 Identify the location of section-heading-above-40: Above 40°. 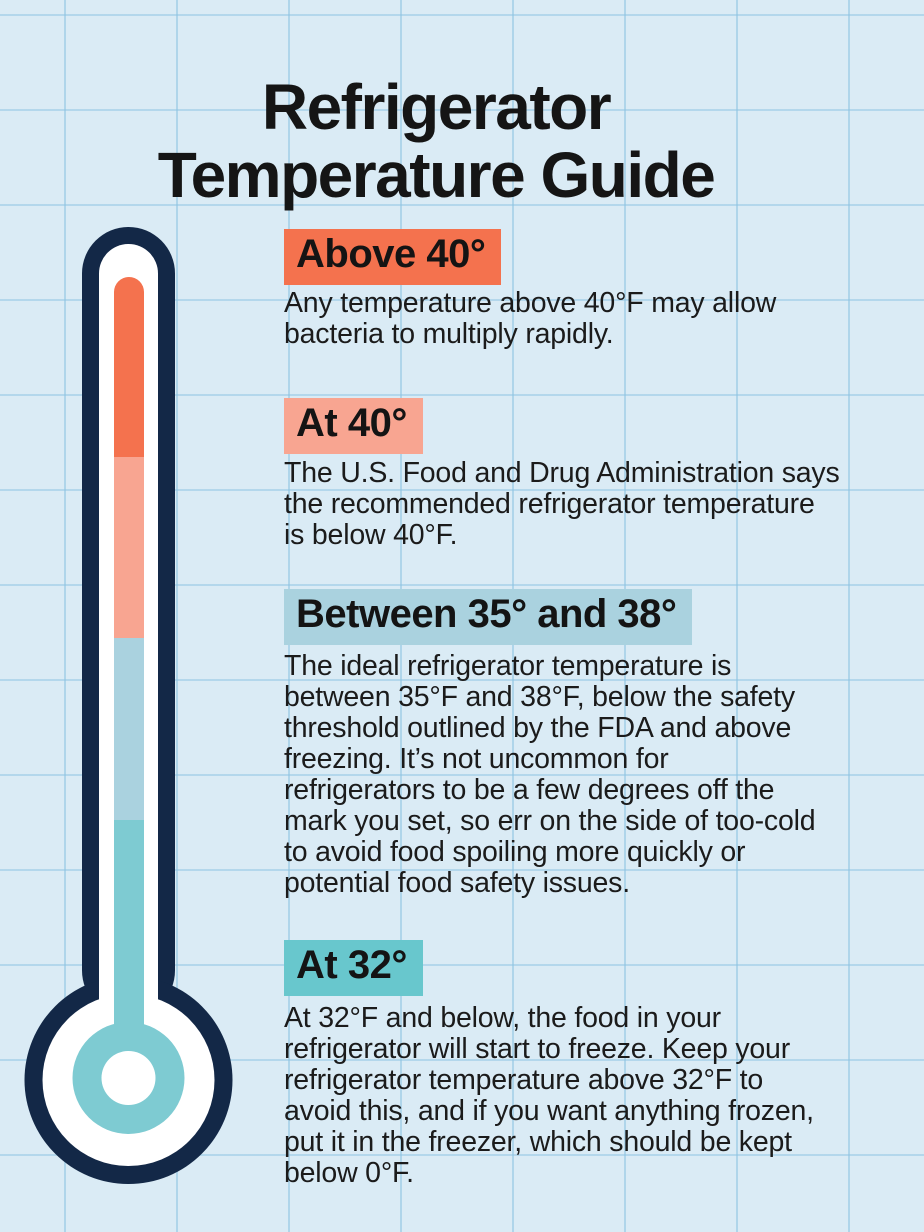
(393, 257).